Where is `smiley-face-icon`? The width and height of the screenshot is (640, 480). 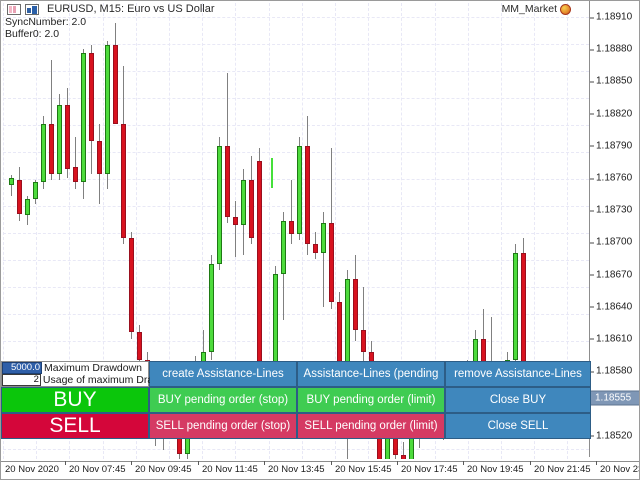 smiley-face-icon is located at coordinates (565, 9).